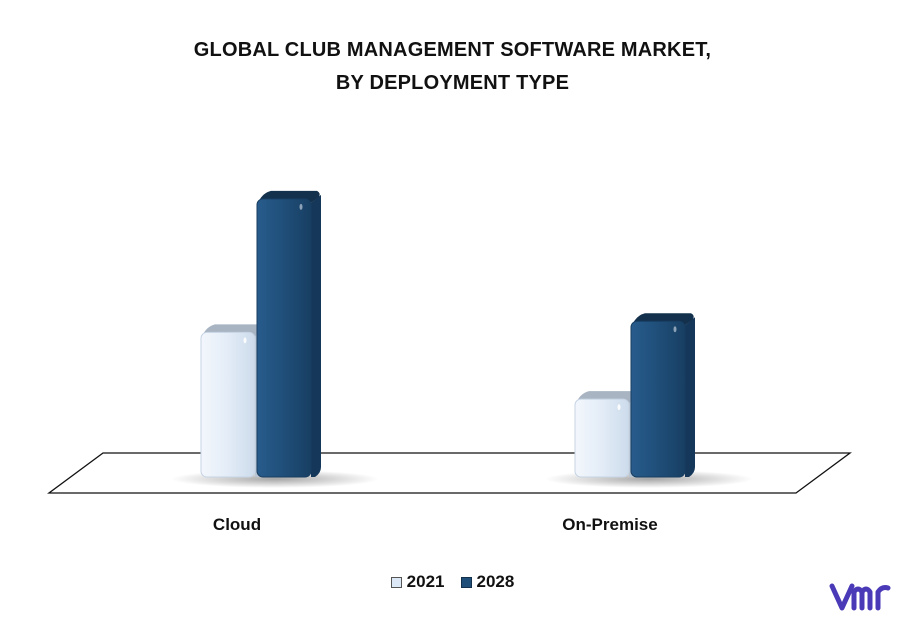 This screenshot has height=618, width=905. I want to click on chart-title-line-1: GLOBAL CLUB MANAGEMENT SOFTWARE MARKET,, so click(452, 50).